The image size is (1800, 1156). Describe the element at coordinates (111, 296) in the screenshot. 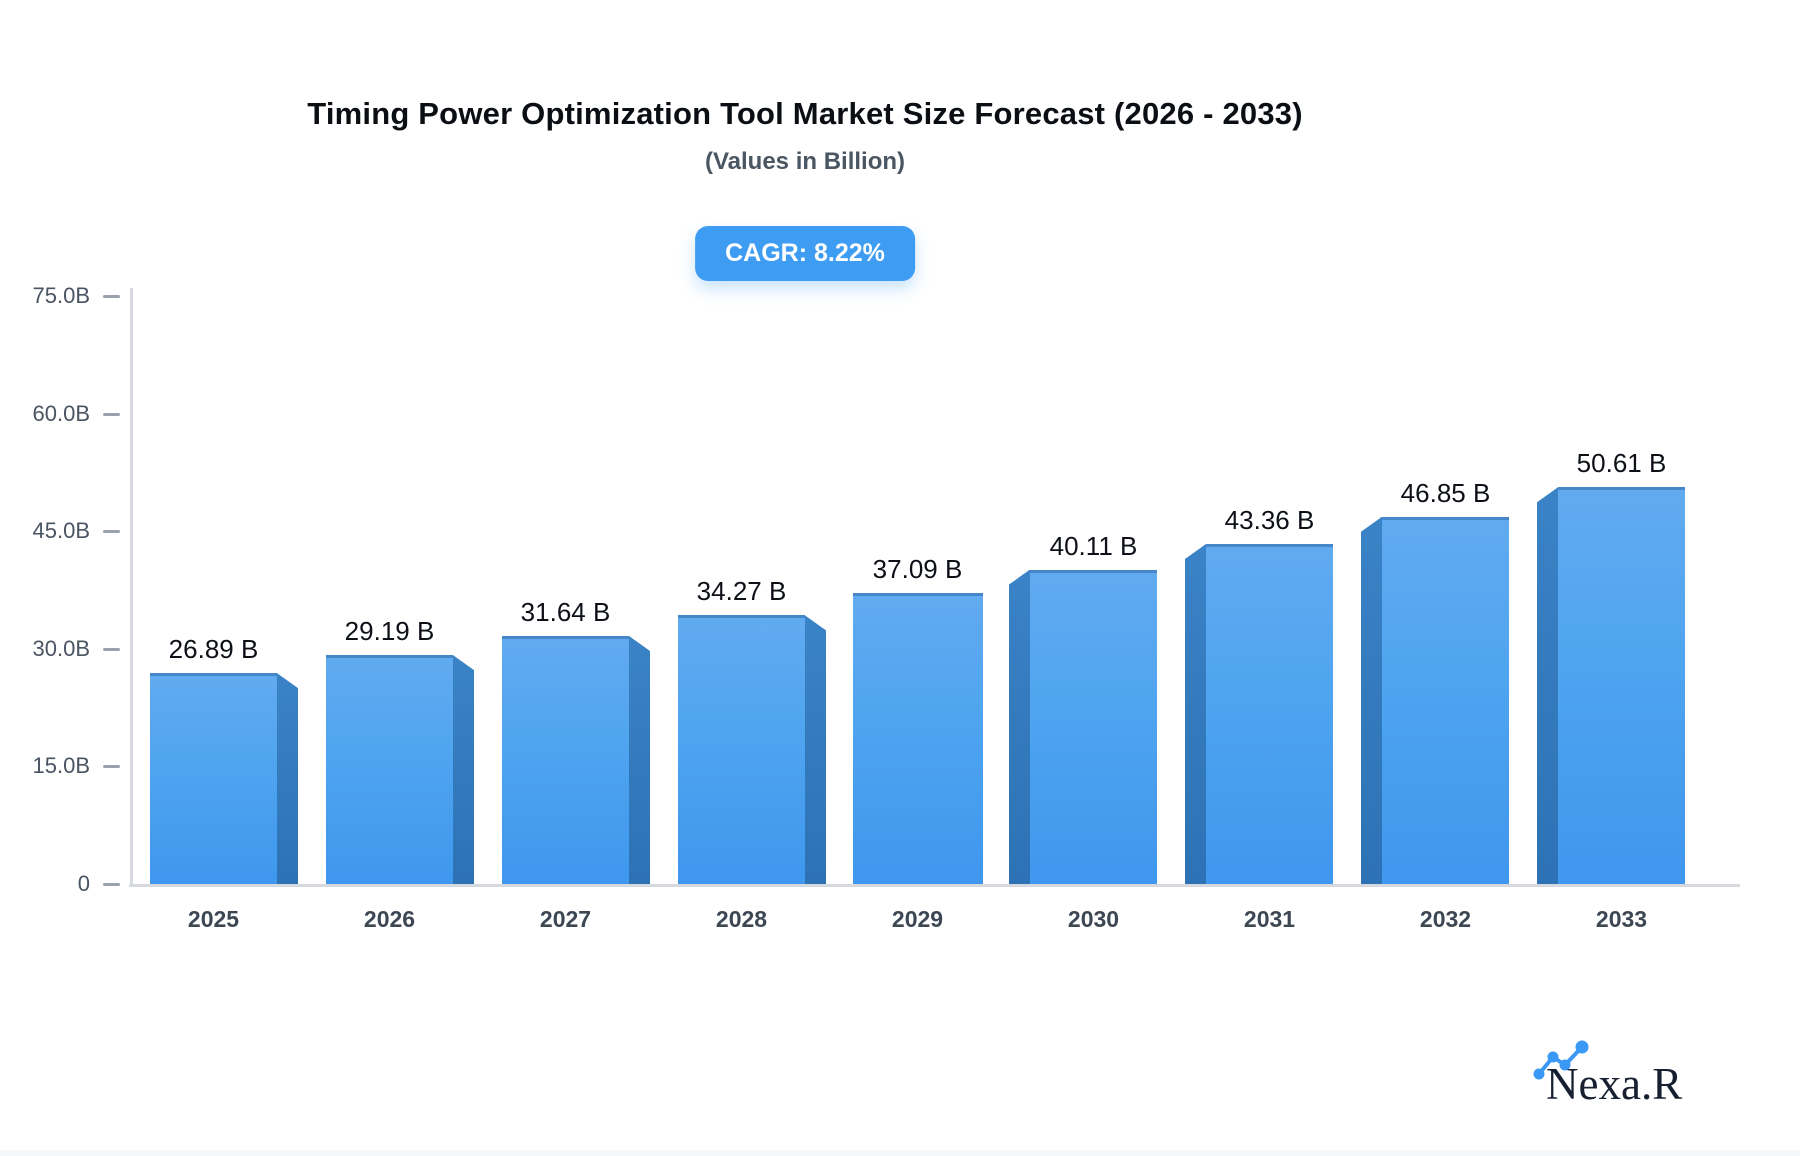

I see `y-tick-mark-75.0B` at that location.